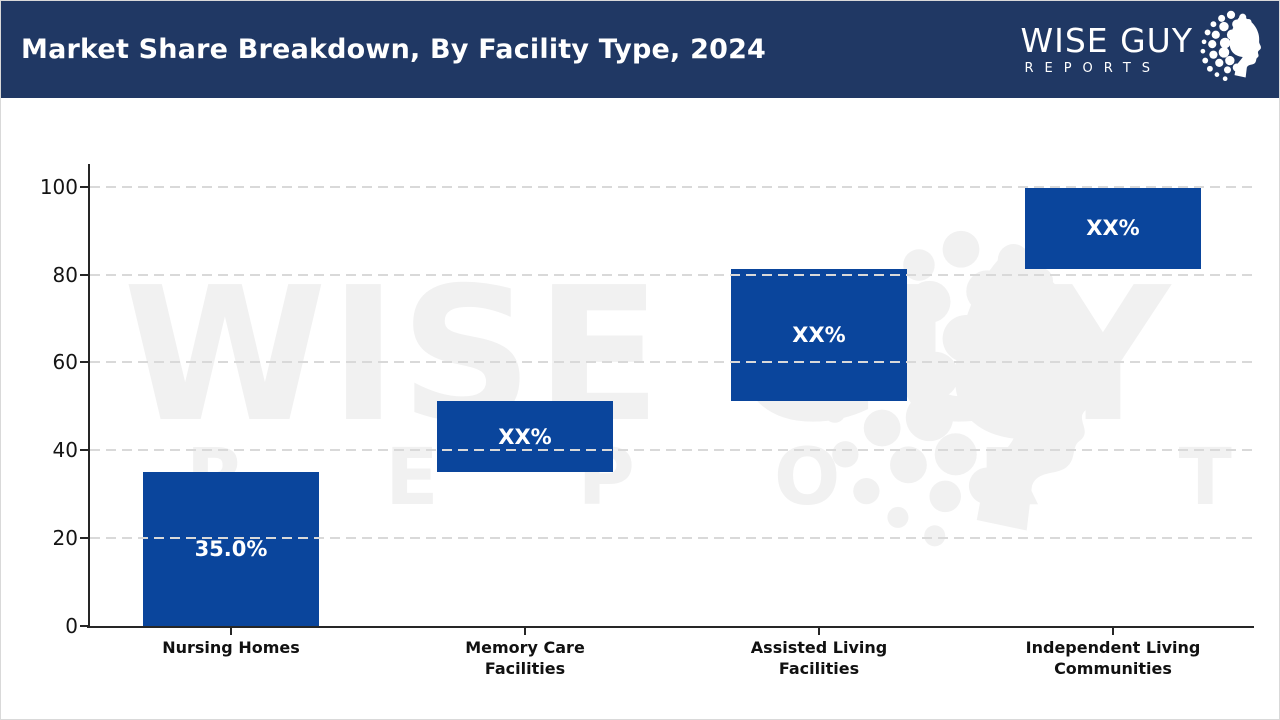 This screenshot has width=1280, height=720. I want to click on logo-text: WISE GUY REPORTS, so click(1106, 50).